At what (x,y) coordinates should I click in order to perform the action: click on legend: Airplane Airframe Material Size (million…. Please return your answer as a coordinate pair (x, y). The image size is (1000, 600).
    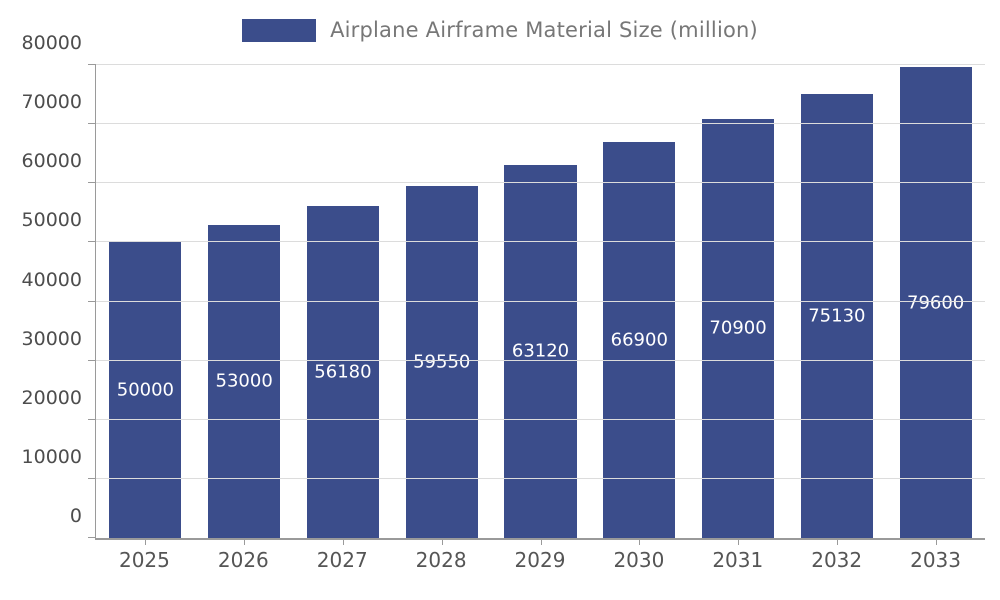
    Looking at the image, I should click on (500, 30).